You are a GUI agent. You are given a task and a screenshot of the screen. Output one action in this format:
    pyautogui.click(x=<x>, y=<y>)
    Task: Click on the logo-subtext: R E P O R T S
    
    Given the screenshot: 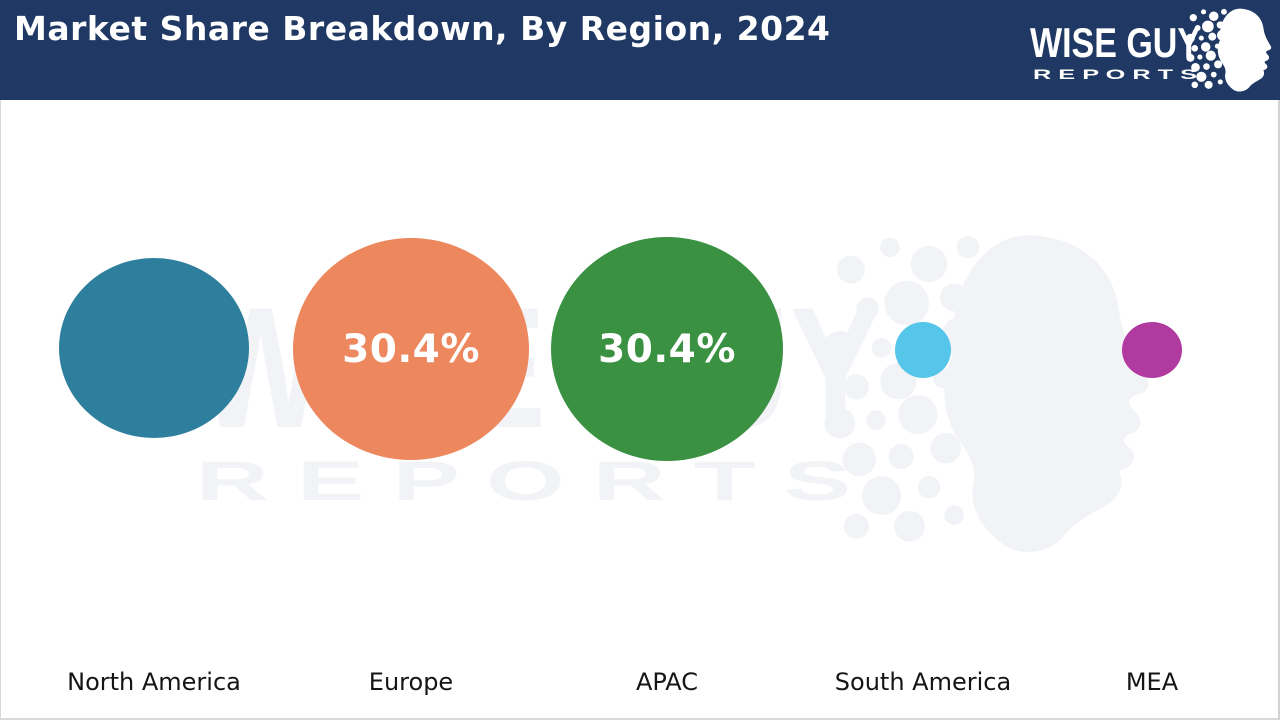 What is the action you would take?
    pyautogui.click(x=1115, y=74)
    